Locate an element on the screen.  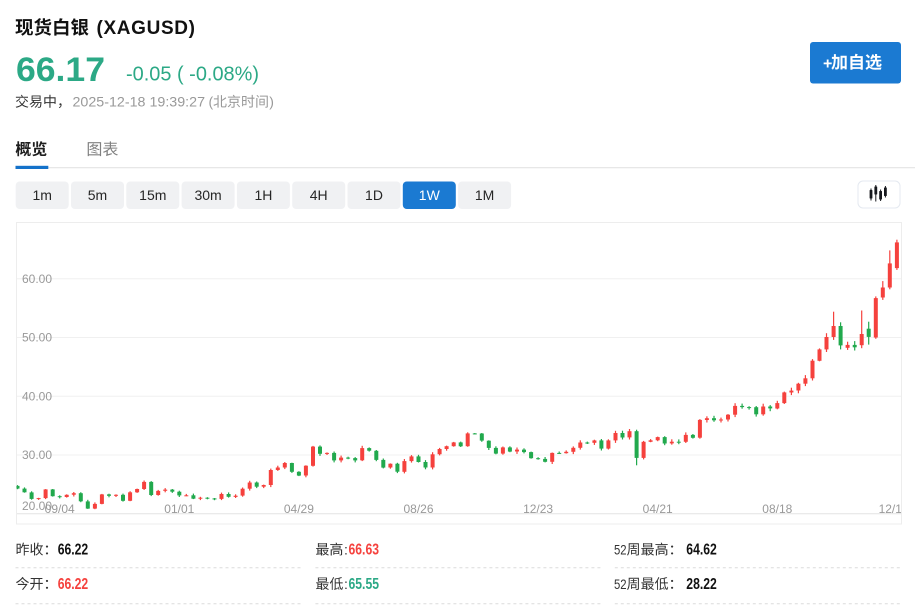
svg-text: 08/26 is located at coordinates (418, 509).